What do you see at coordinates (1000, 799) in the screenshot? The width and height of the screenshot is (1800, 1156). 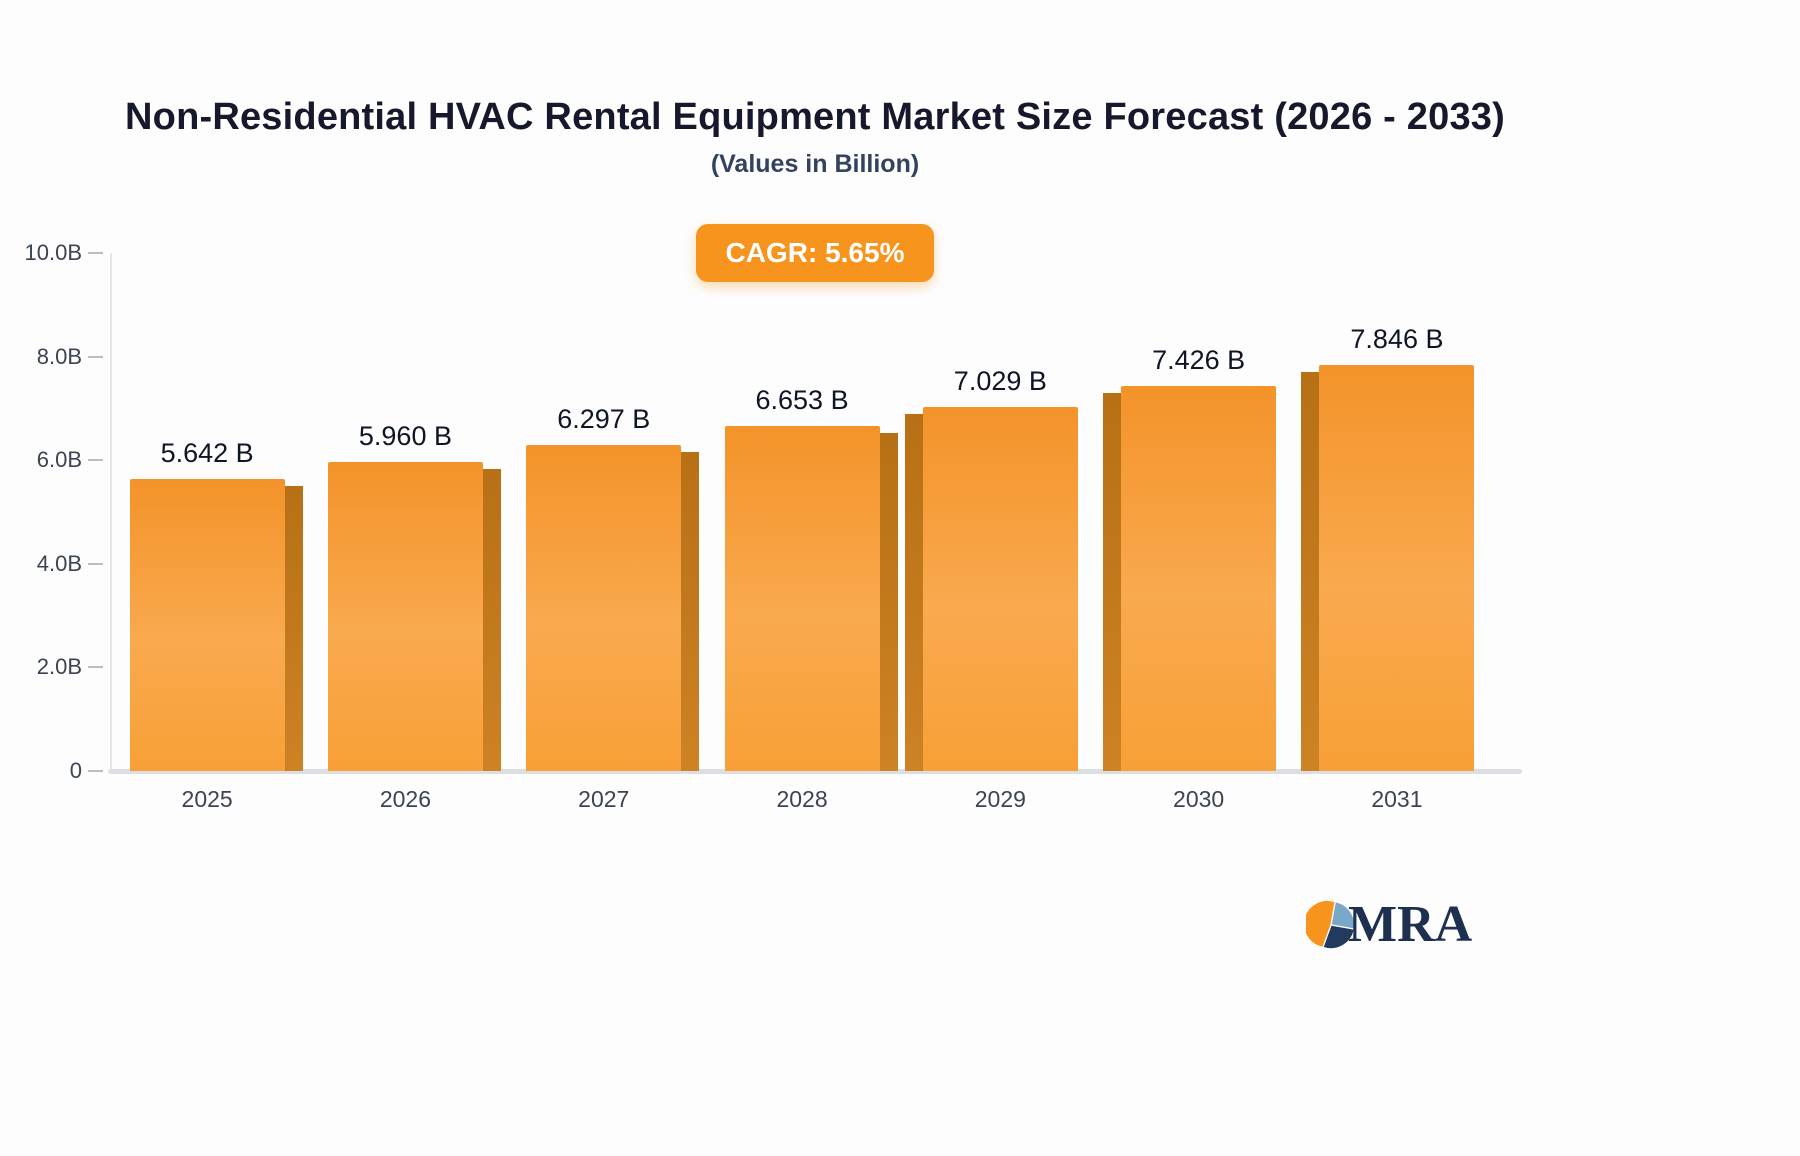 I see `x-axis-tick-label: 2029` at bounding box center [1000, 799].